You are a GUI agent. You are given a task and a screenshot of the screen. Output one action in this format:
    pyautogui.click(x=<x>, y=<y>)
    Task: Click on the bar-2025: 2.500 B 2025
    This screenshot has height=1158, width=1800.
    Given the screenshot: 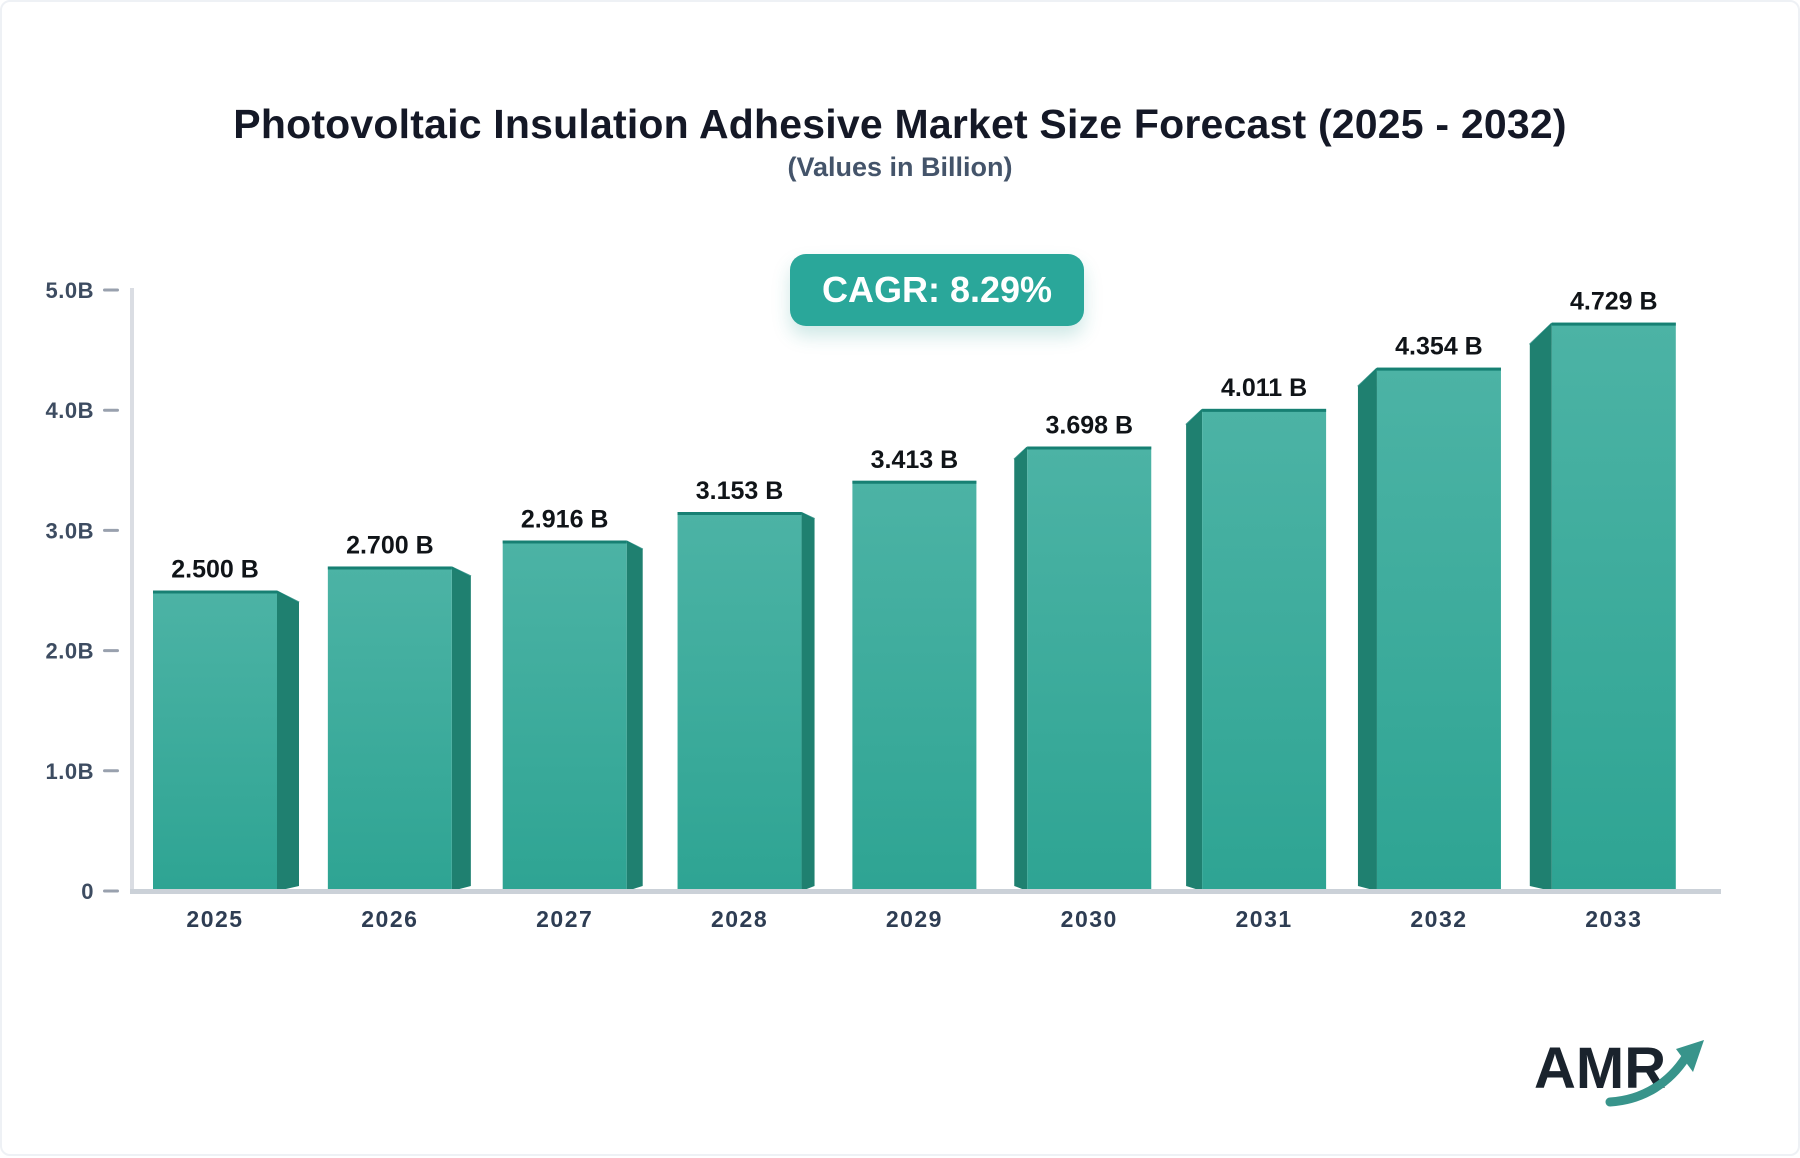 What is the action you would take?
    pyautogui.click(x=226, y=744)
    